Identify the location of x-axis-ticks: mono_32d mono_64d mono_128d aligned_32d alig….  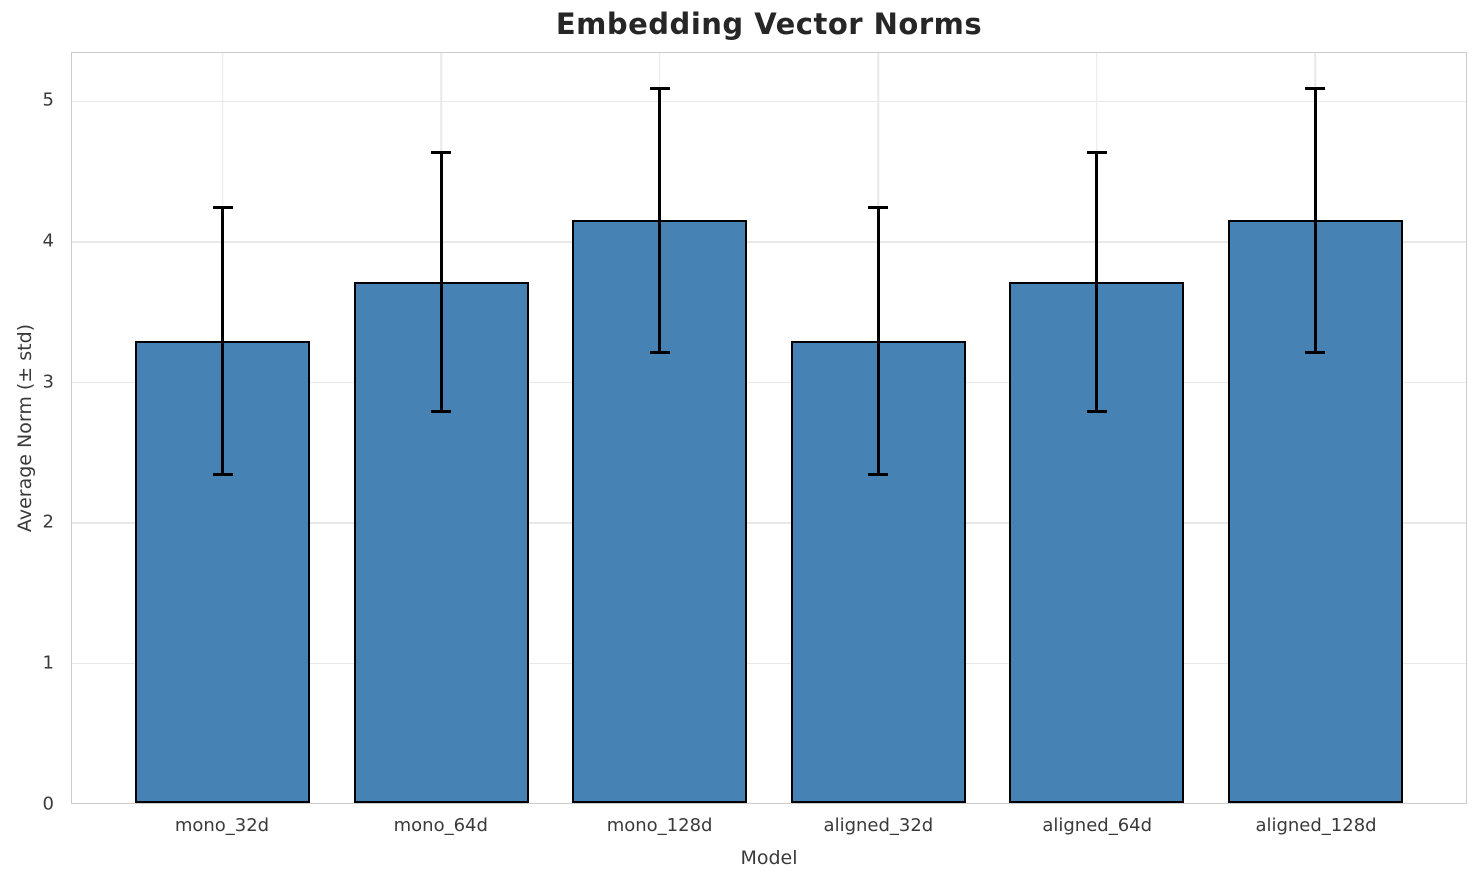
(769, 828).